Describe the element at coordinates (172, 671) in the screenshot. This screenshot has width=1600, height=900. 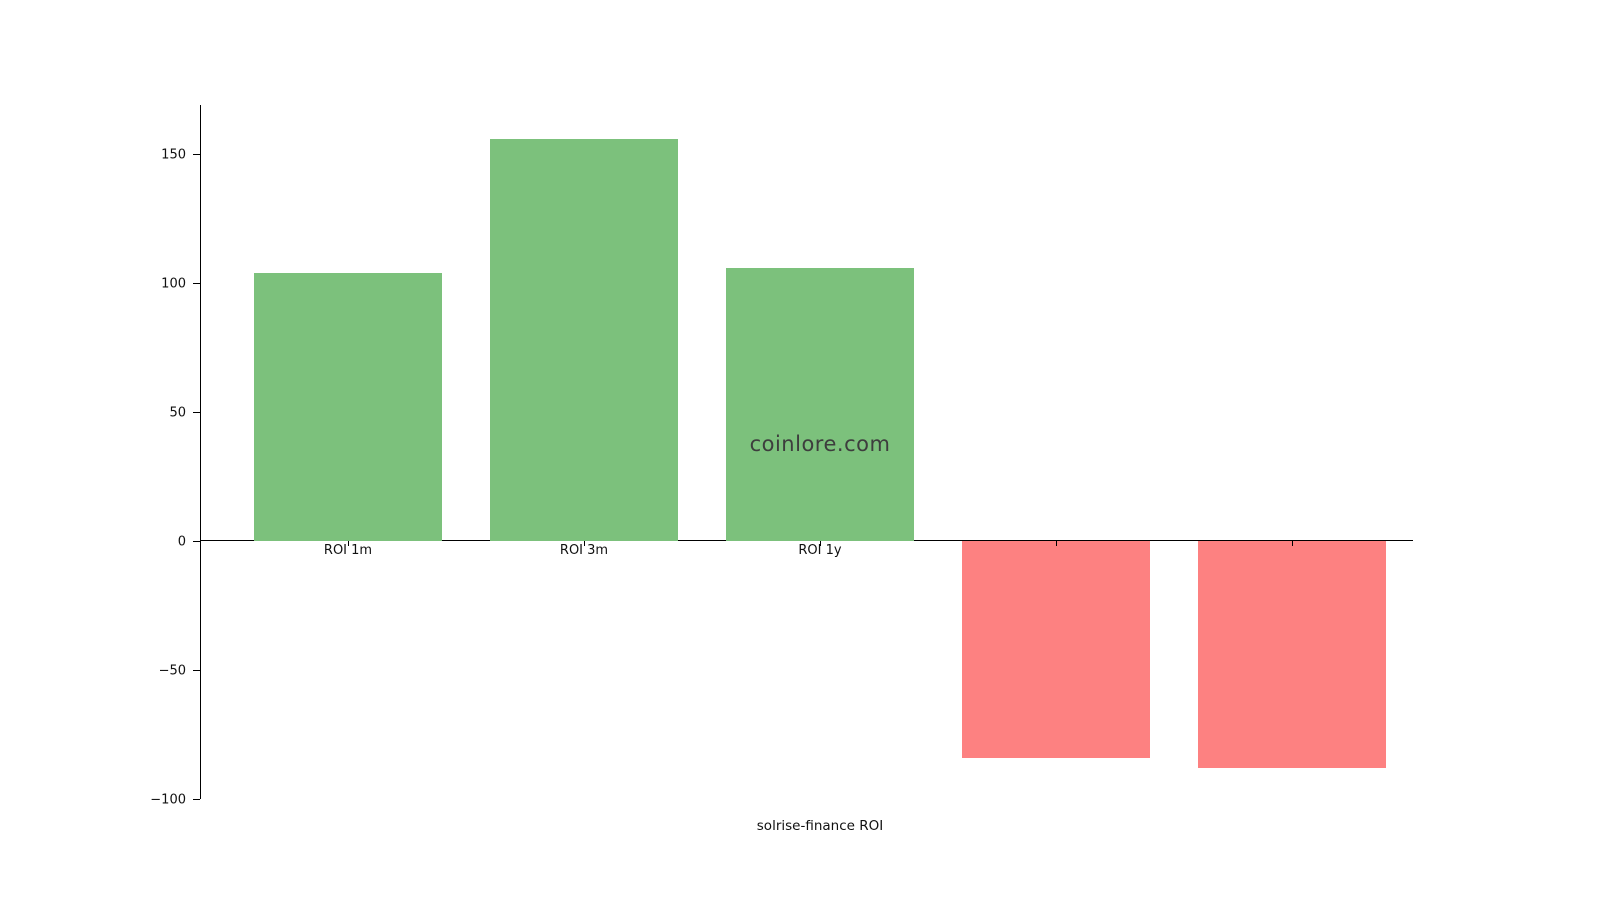
I see `y-tick-label: −50` at that location.